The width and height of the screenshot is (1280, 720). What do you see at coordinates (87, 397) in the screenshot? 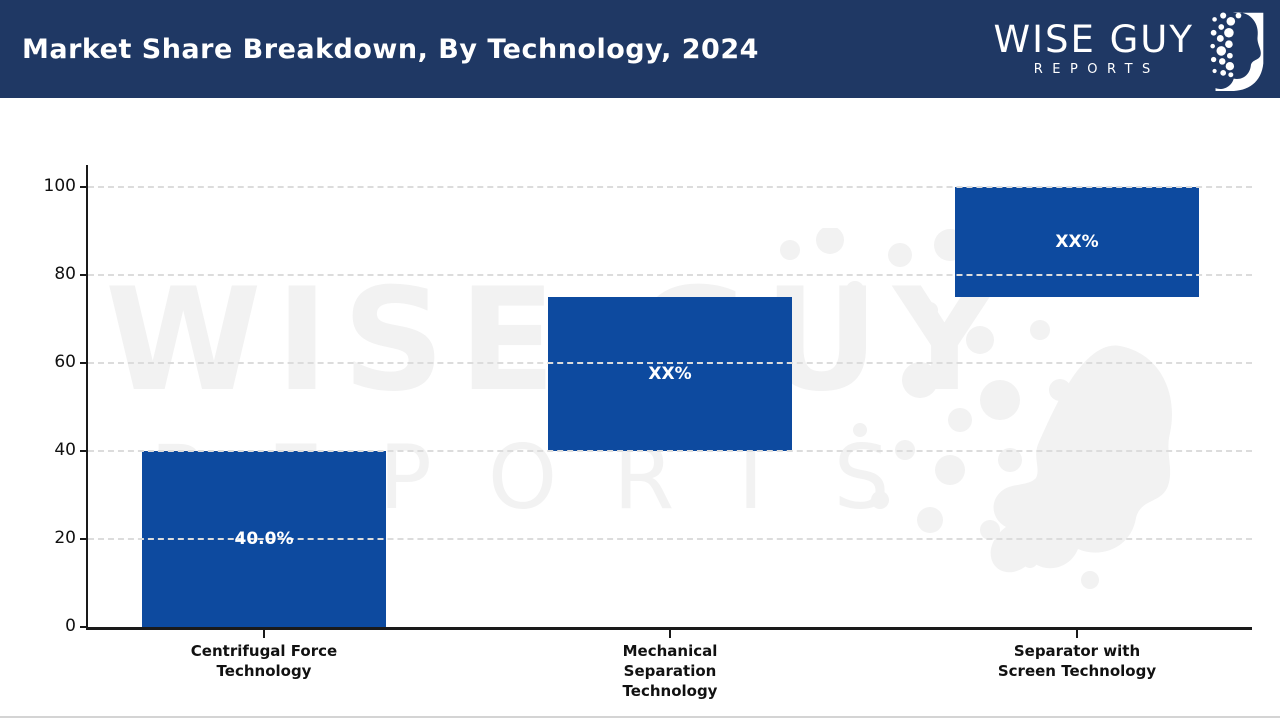
I see `y-axis-line` at bounding box center [87, 397].